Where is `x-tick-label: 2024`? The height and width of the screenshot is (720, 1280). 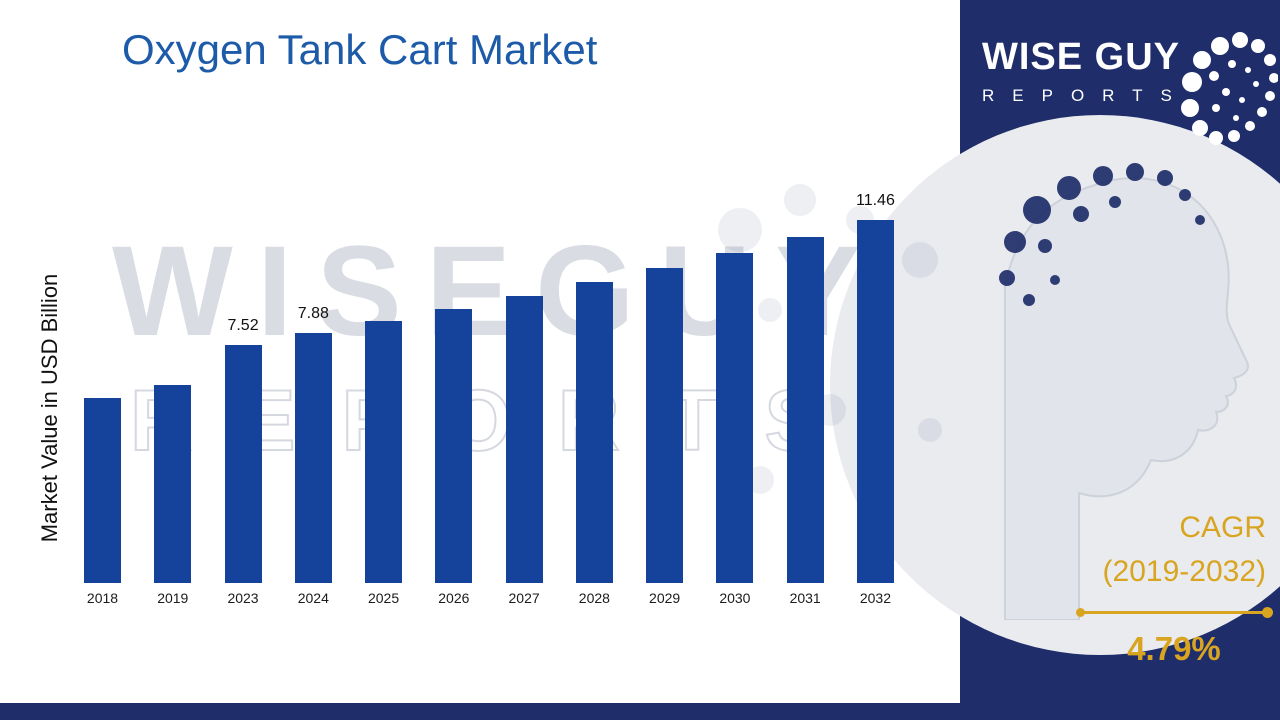
x-tick-label: 2024 is located at coordinates (313, 598).